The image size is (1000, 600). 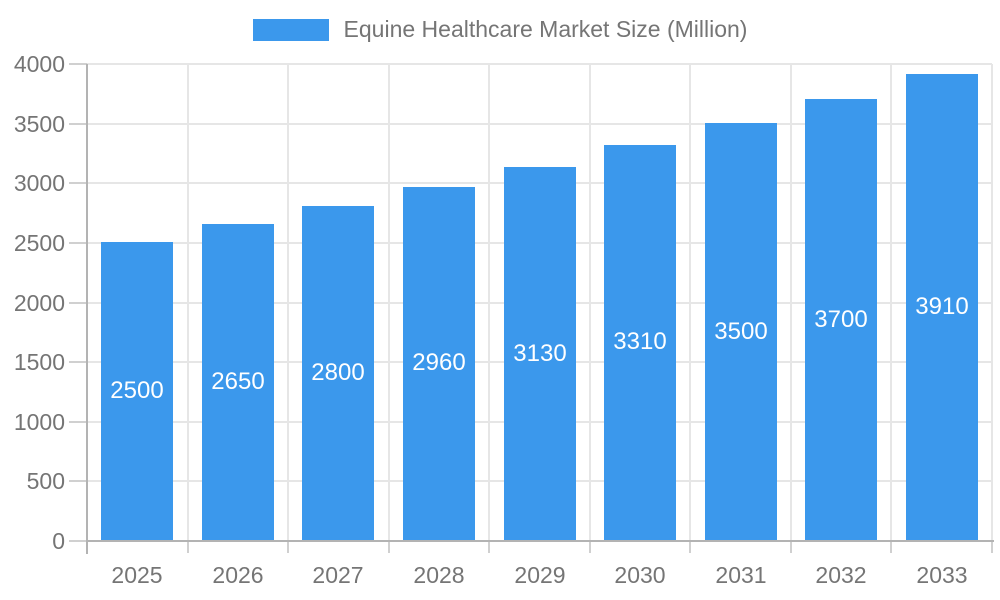 I want to click on bar-2032: 3700, so click(x=841, y=319).